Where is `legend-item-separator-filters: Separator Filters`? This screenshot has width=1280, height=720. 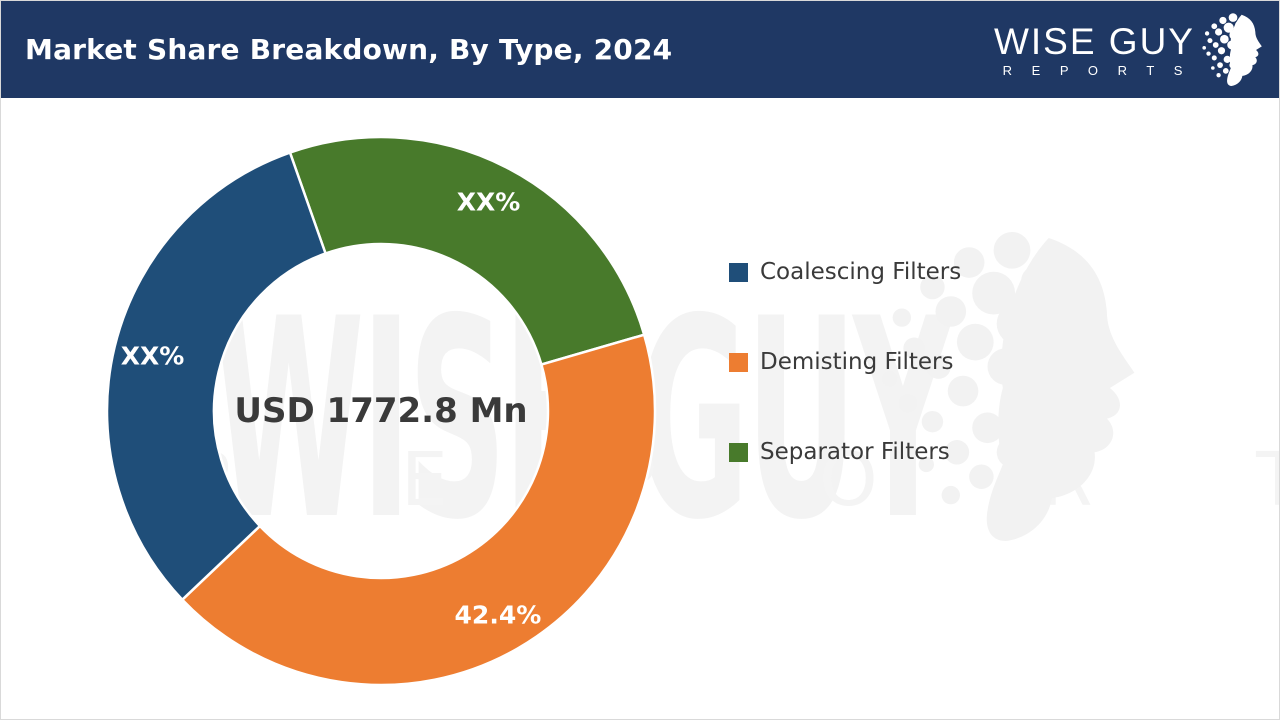
legend-item-separator-filters: Separator Filters is located at coordinates (845, 452).